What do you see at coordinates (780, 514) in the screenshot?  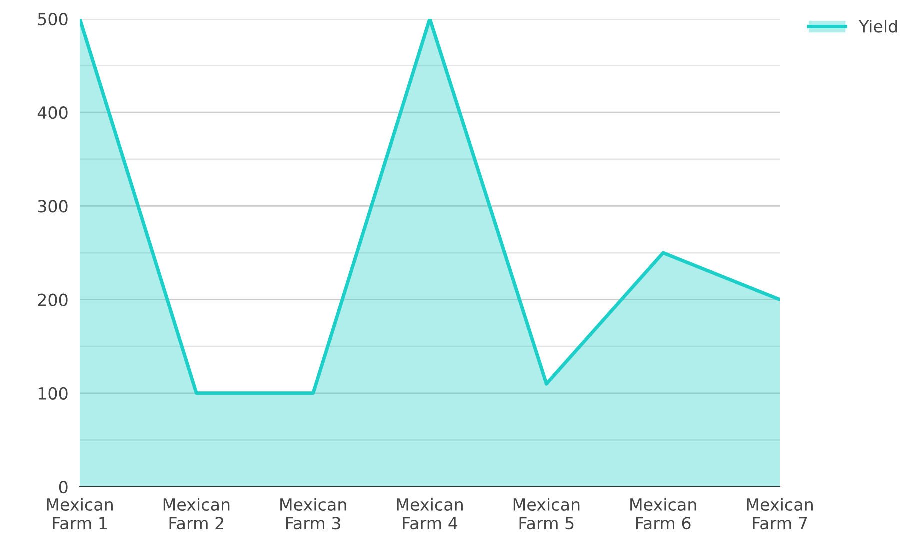 I see `x-tick-label: Mexican Farm 7` at bounding box center [780, 514].